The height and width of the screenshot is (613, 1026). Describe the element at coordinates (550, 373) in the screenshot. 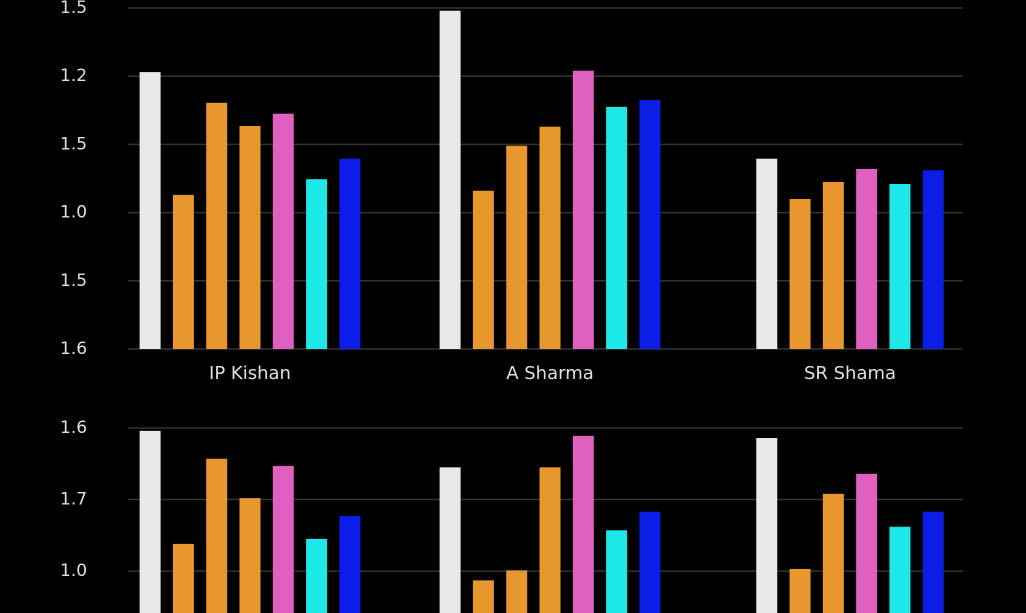

I see `x-tick-label: A Sharma` at that location.